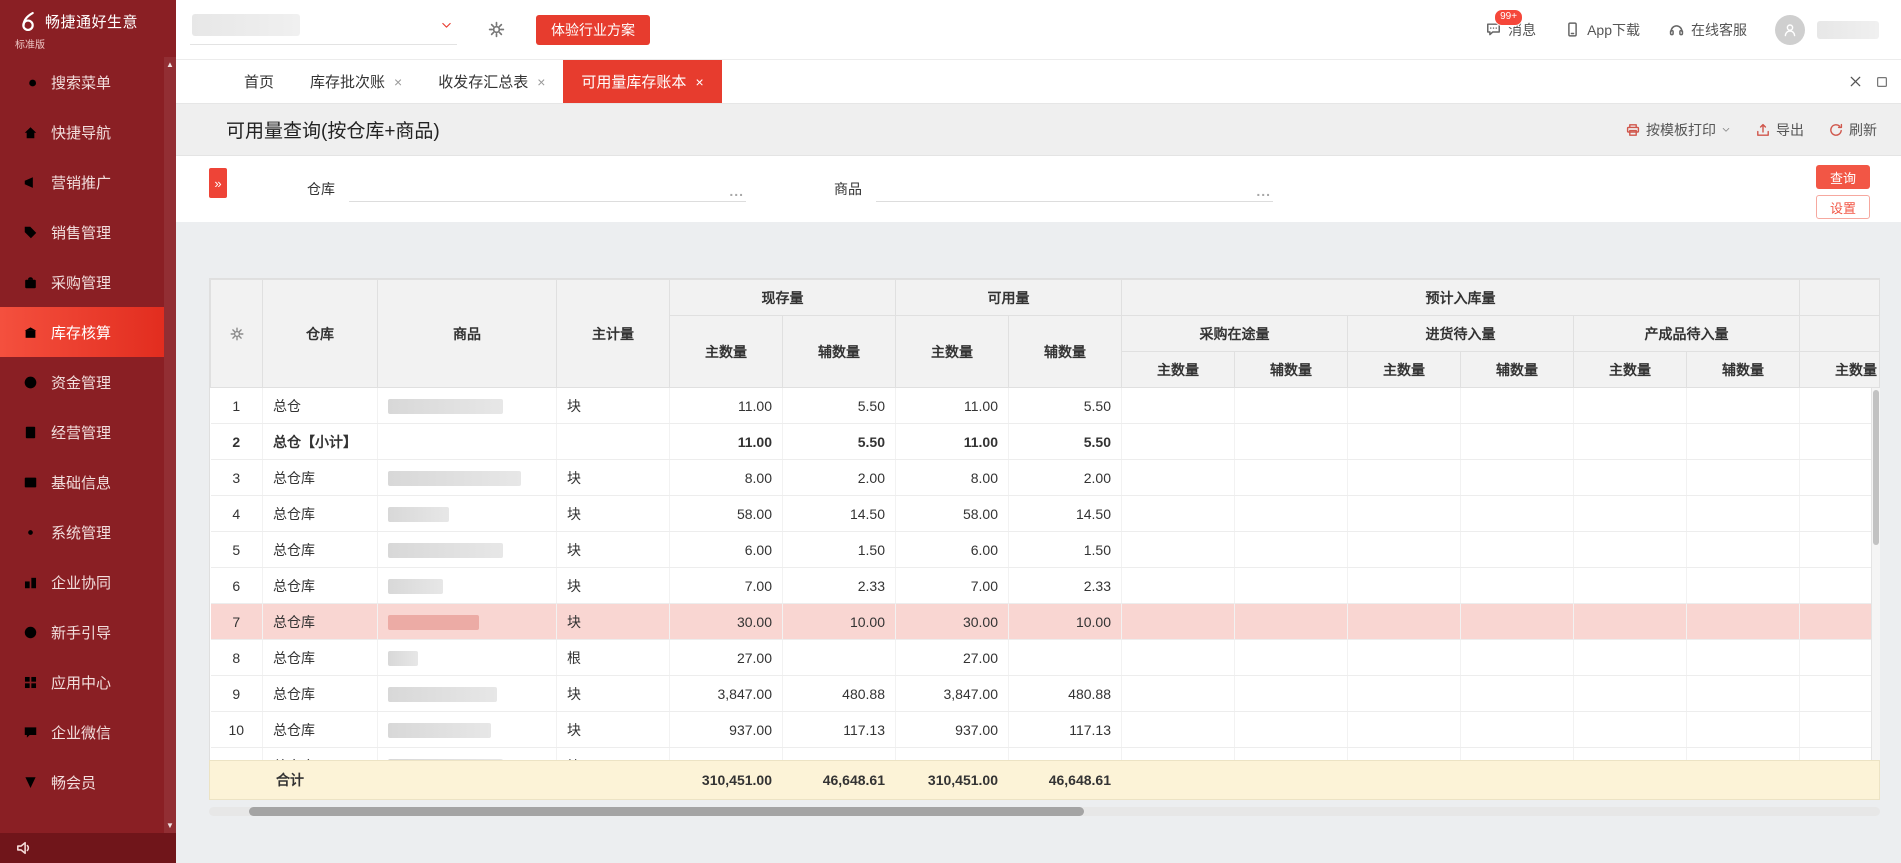  What do you see at coordinates (218, 183) in the screenshot?
I see `expand-filters-button: »` at bounding box center [218, 183].